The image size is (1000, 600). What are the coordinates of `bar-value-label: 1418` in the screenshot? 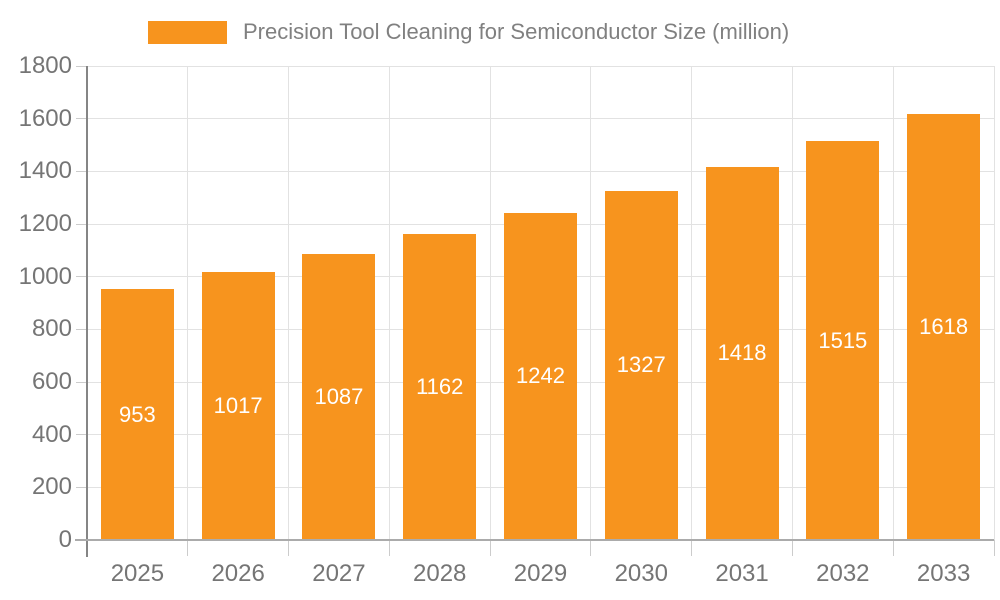 It's located at (742, 353).